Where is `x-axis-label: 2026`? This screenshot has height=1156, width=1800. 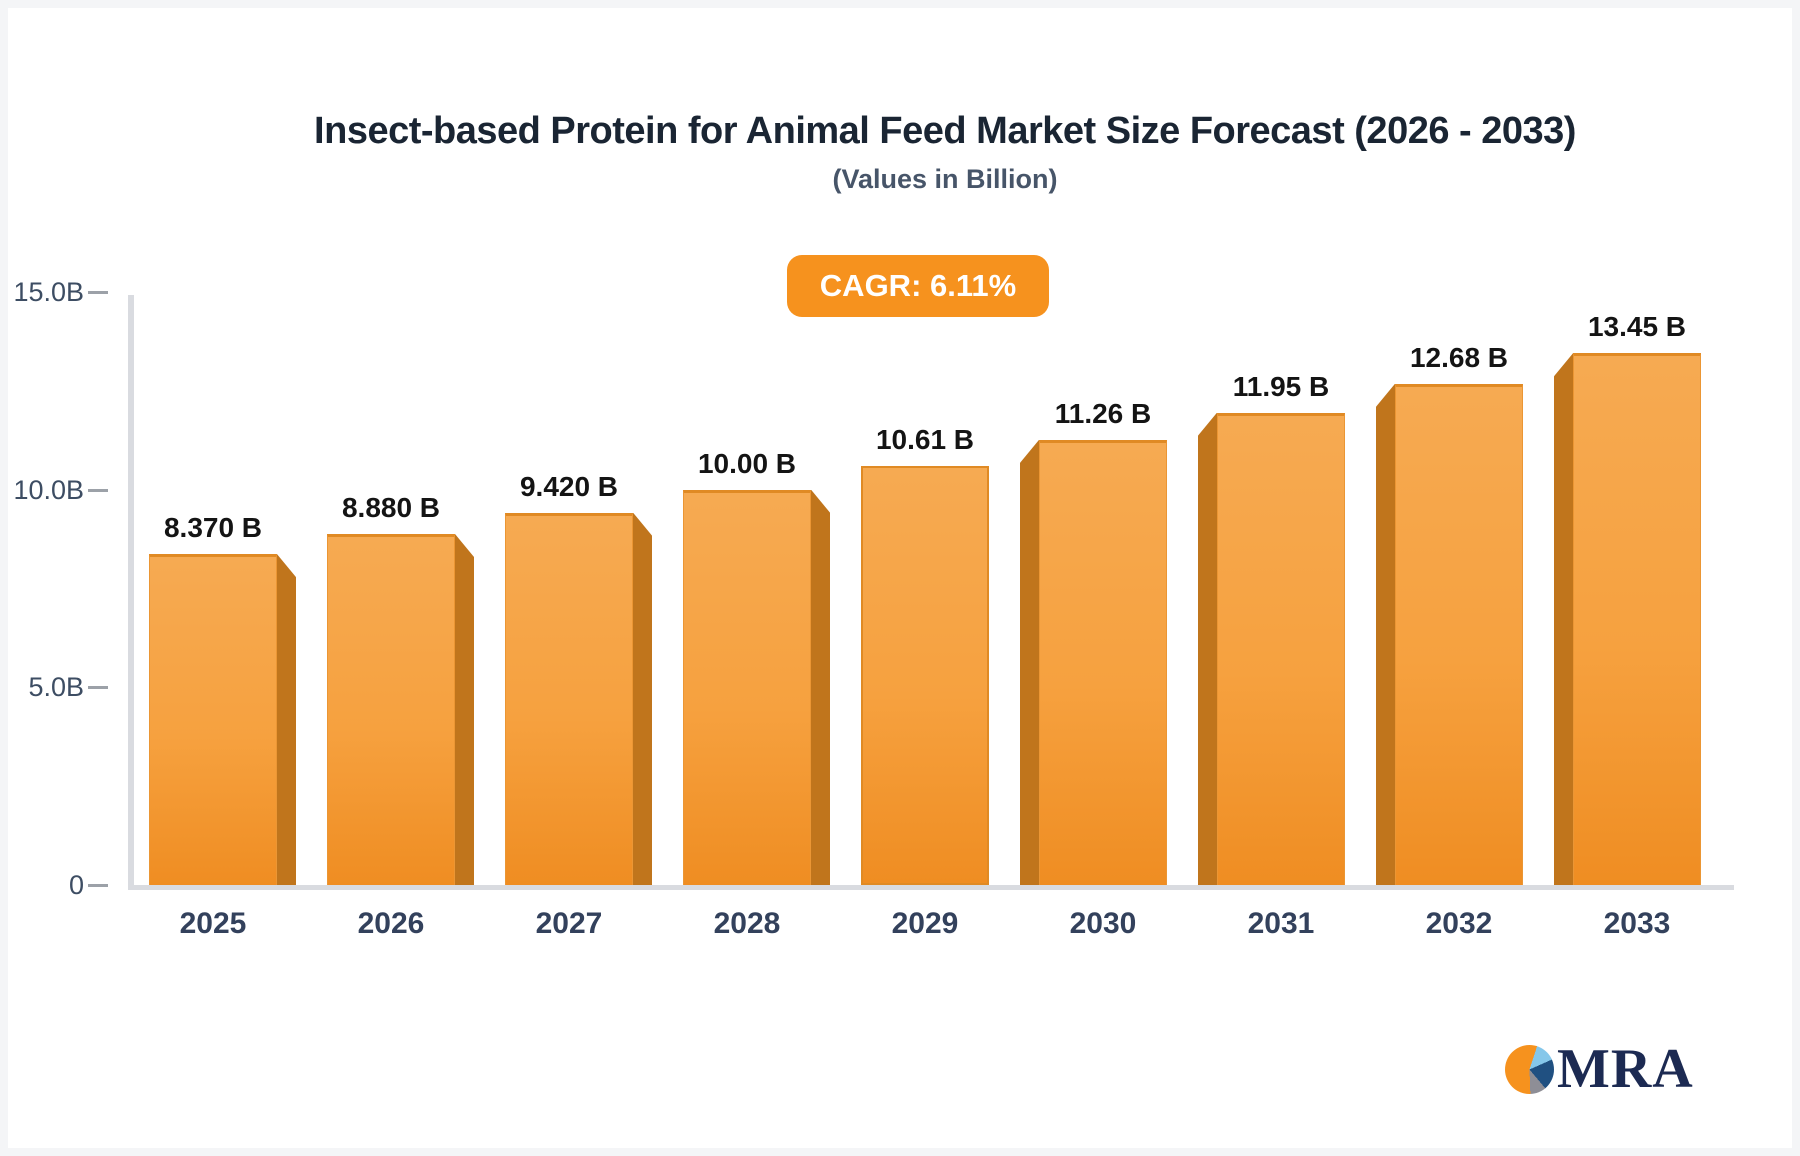 x-axis-label: 2026 is located at coordinates (391, 923).